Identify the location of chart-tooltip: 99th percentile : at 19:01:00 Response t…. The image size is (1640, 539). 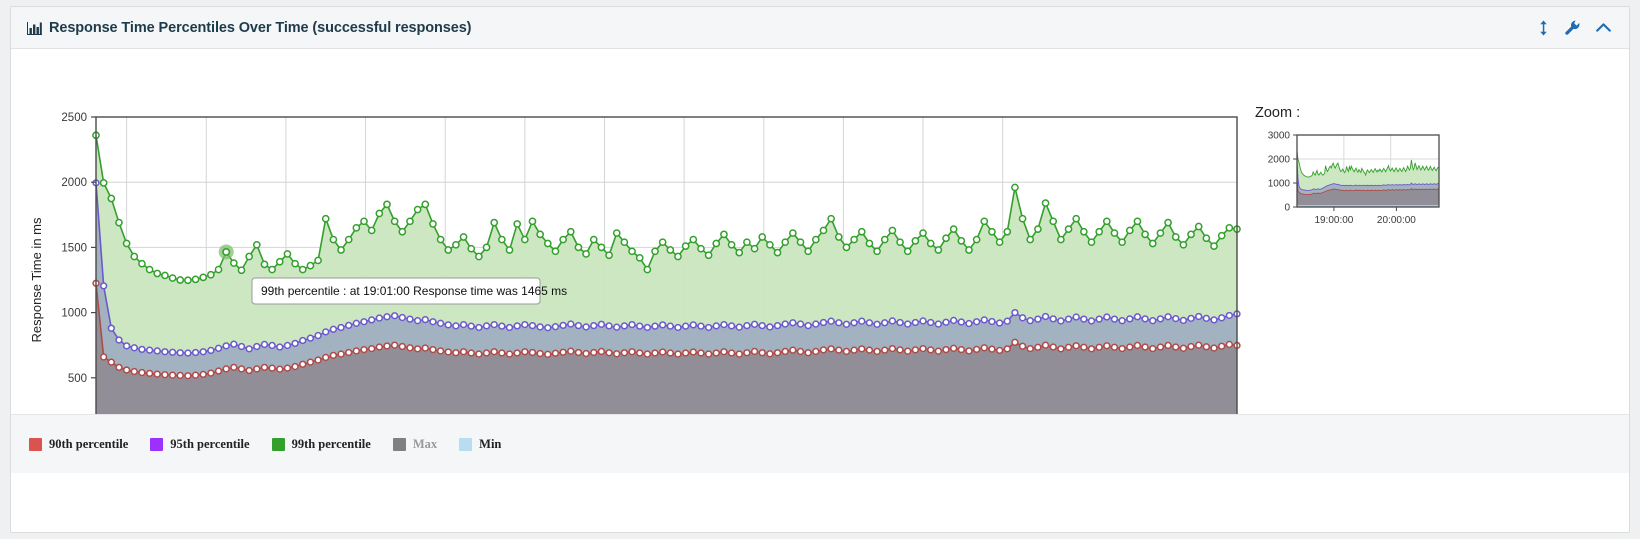
(409, 291).